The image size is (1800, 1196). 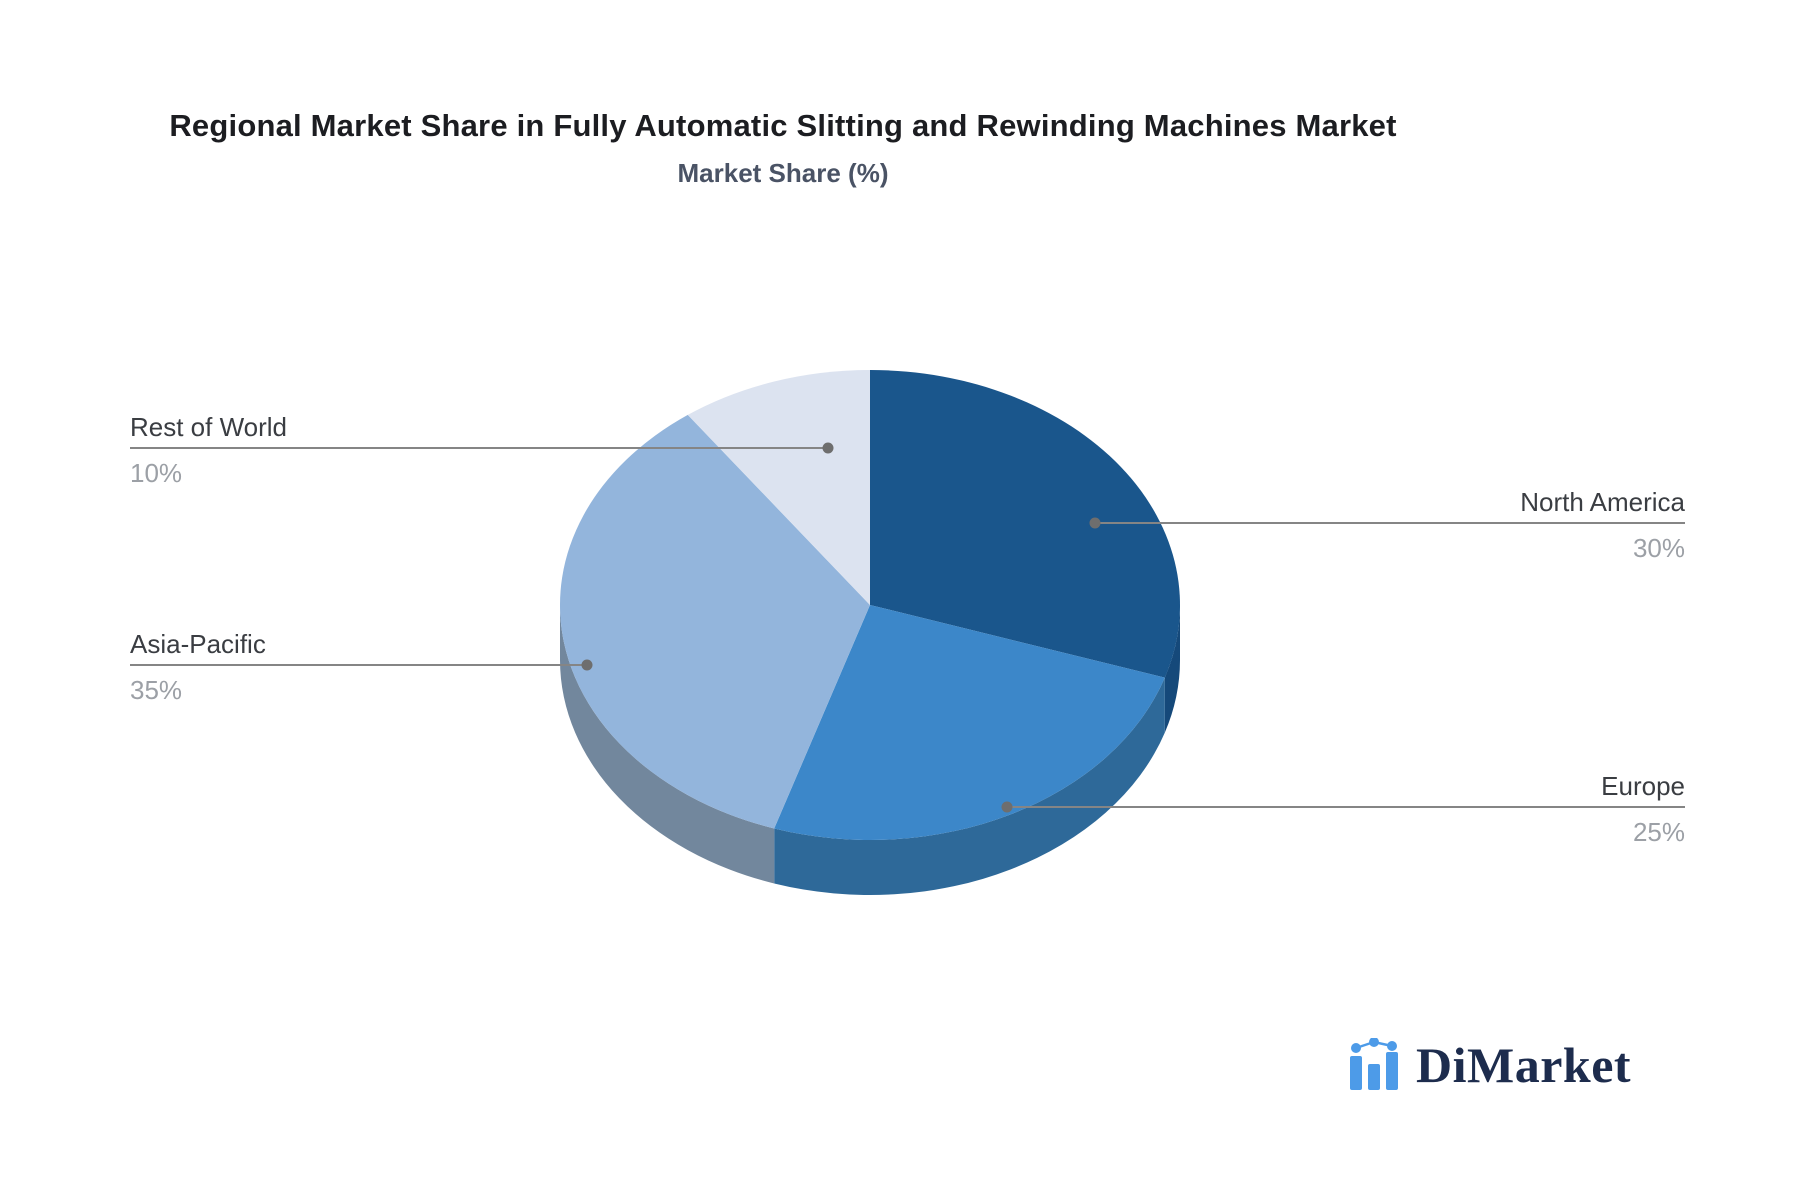 What do you see at coordinates (783, 173) in the screenshot?
I see `chart-subtitle: Market Share (%)` at bounding box center [783, 173].